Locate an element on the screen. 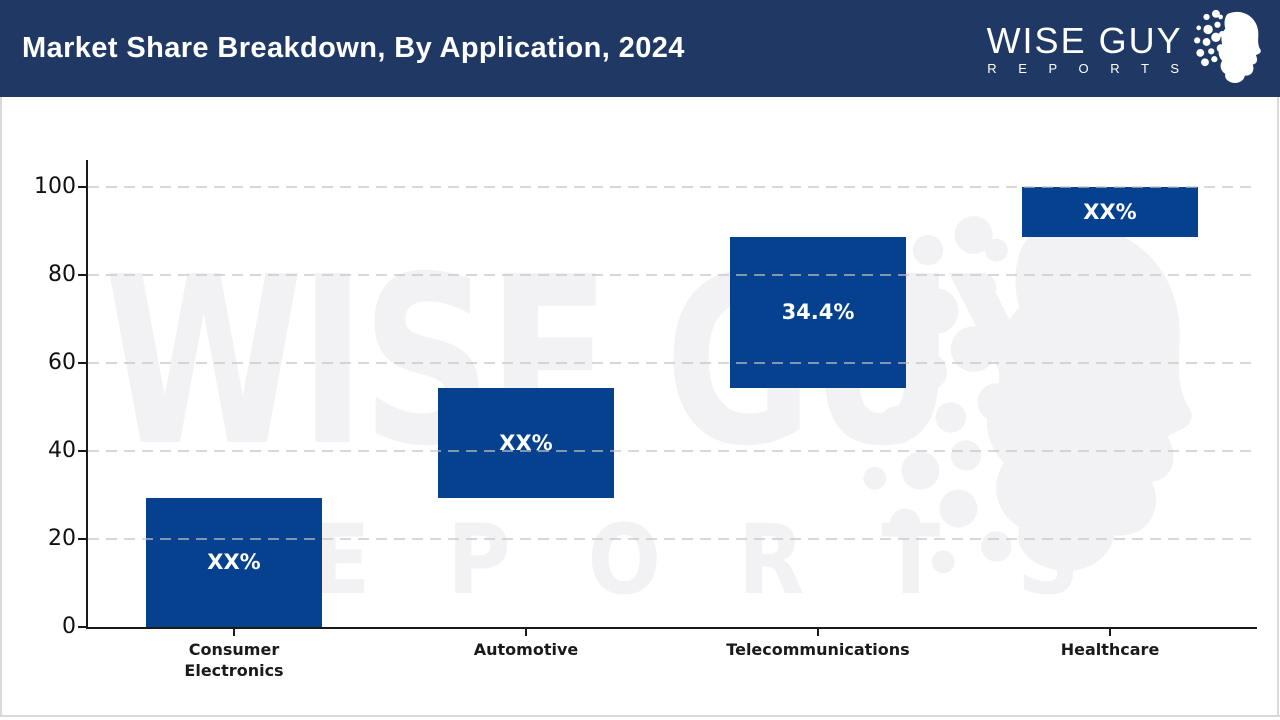 The width and height of the screenshot is (1280, 720). x-tick-label: Telecommunications is located at coordinates (818, 649).